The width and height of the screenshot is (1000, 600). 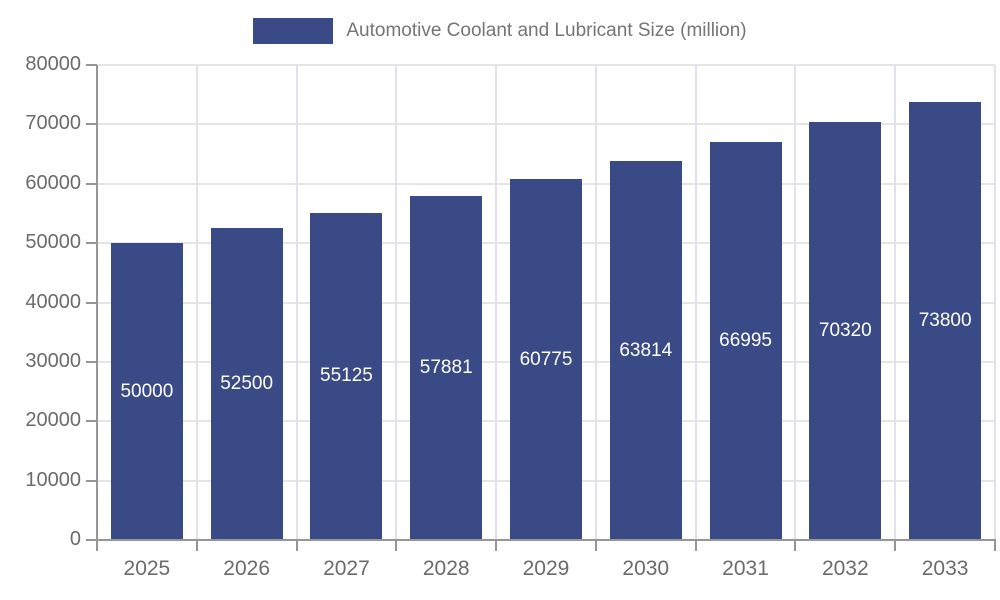 What do you see at coordinates (745, 568) in the screenshot?
I see `x-tick-label: 2031` at bounding box center [745, 568].